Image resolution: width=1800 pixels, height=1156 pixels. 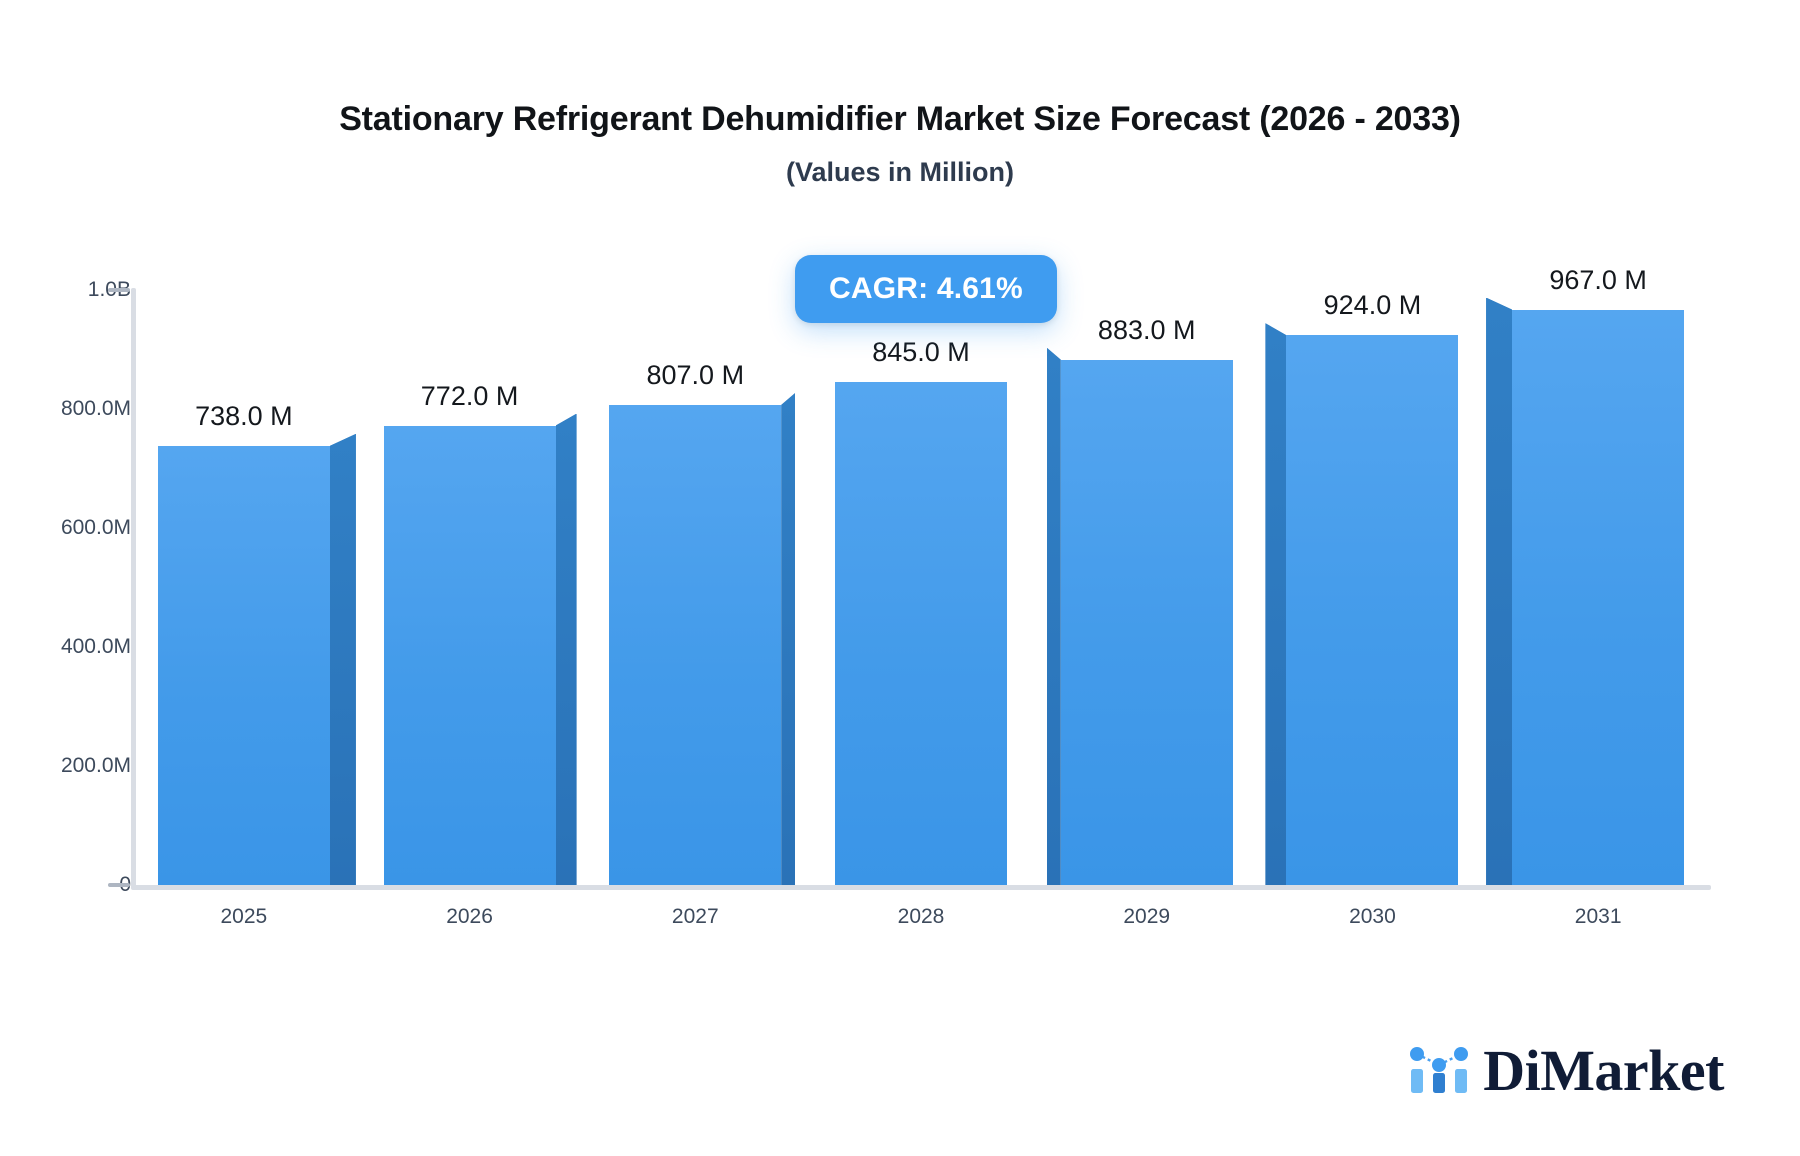 What do you see at coordinates (469, 395) in the screenshot?
I see `bar-value-label: 772.0 M` at bounding box center [469, 395].